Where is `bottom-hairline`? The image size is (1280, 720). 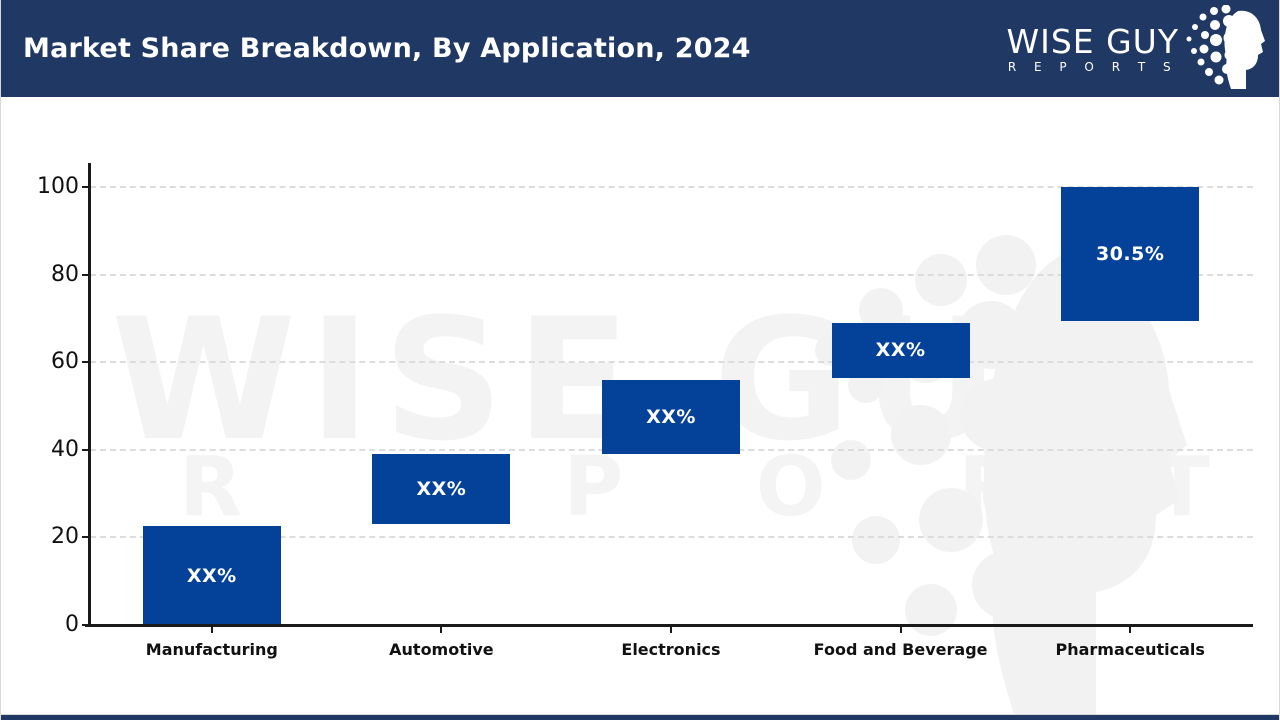
bottom-hairline is located at coordinates (640, 714).